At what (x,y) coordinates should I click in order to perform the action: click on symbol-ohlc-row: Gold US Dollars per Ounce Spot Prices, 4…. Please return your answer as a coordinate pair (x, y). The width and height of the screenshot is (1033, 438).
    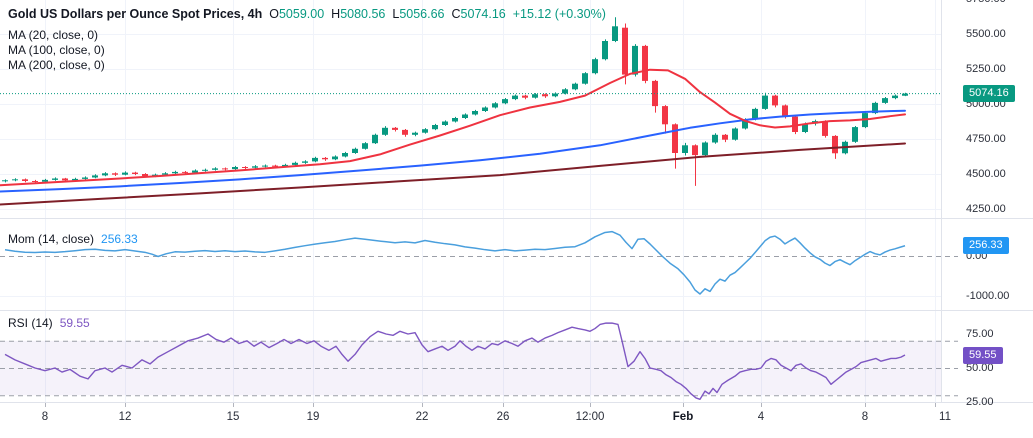
    Looking at the image, I should click on (307, 14).